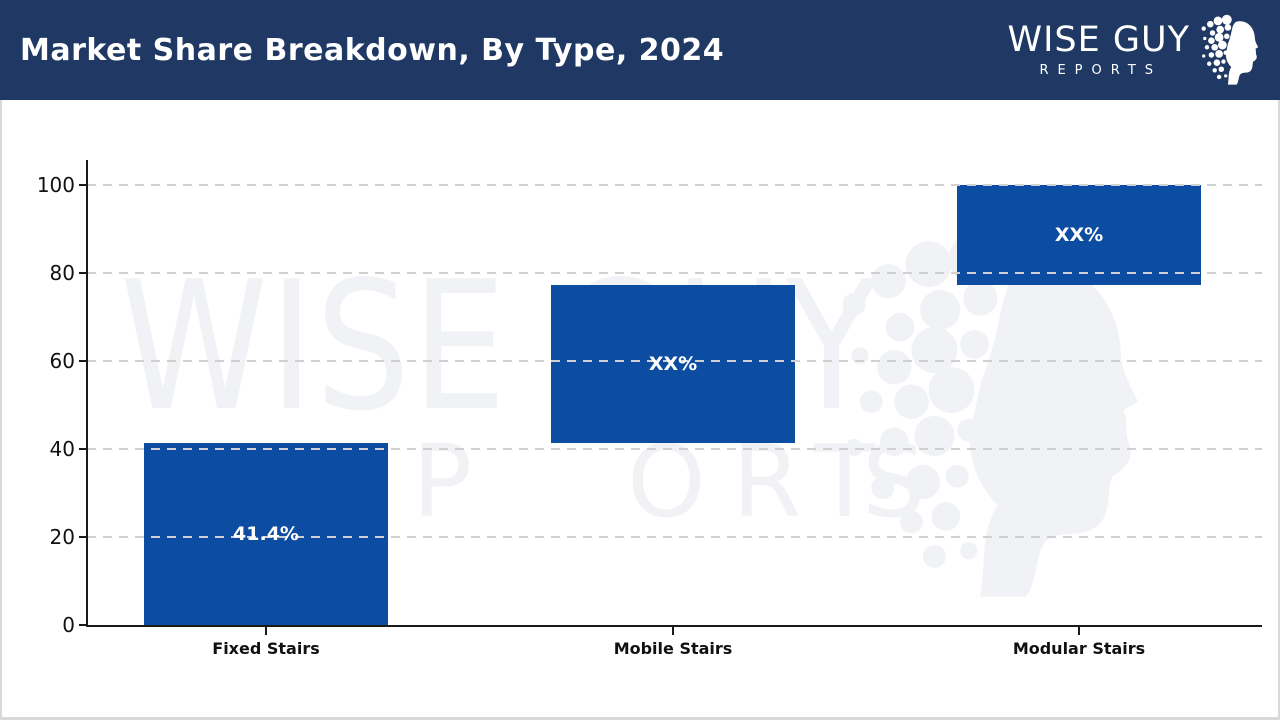 The image size is (1280, 720). What do you see at coordinates (55, 185) in the screenshot?
I see `y-tick-label-100: 100` at bounding box center [55, 185].